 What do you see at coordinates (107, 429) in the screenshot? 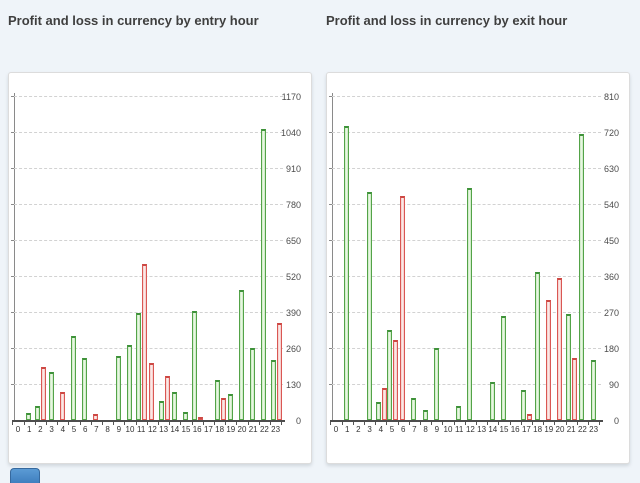
I see `x-axis-label: 8` at bounding box center [107, 429].